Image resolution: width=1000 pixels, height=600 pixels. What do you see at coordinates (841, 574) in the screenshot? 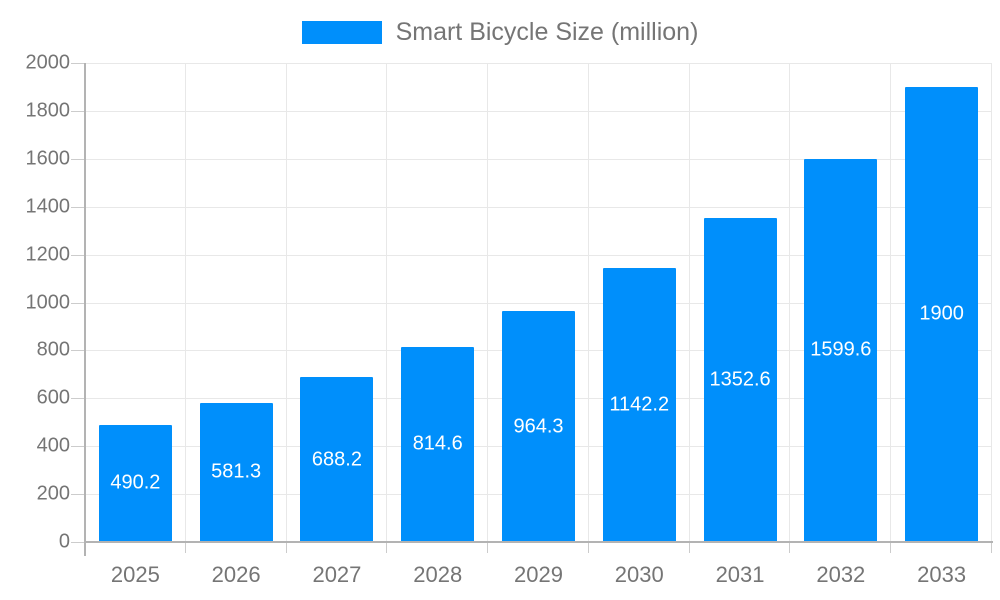
I see `x-axis-category-label: 2032` at bounding box center [841, 574].